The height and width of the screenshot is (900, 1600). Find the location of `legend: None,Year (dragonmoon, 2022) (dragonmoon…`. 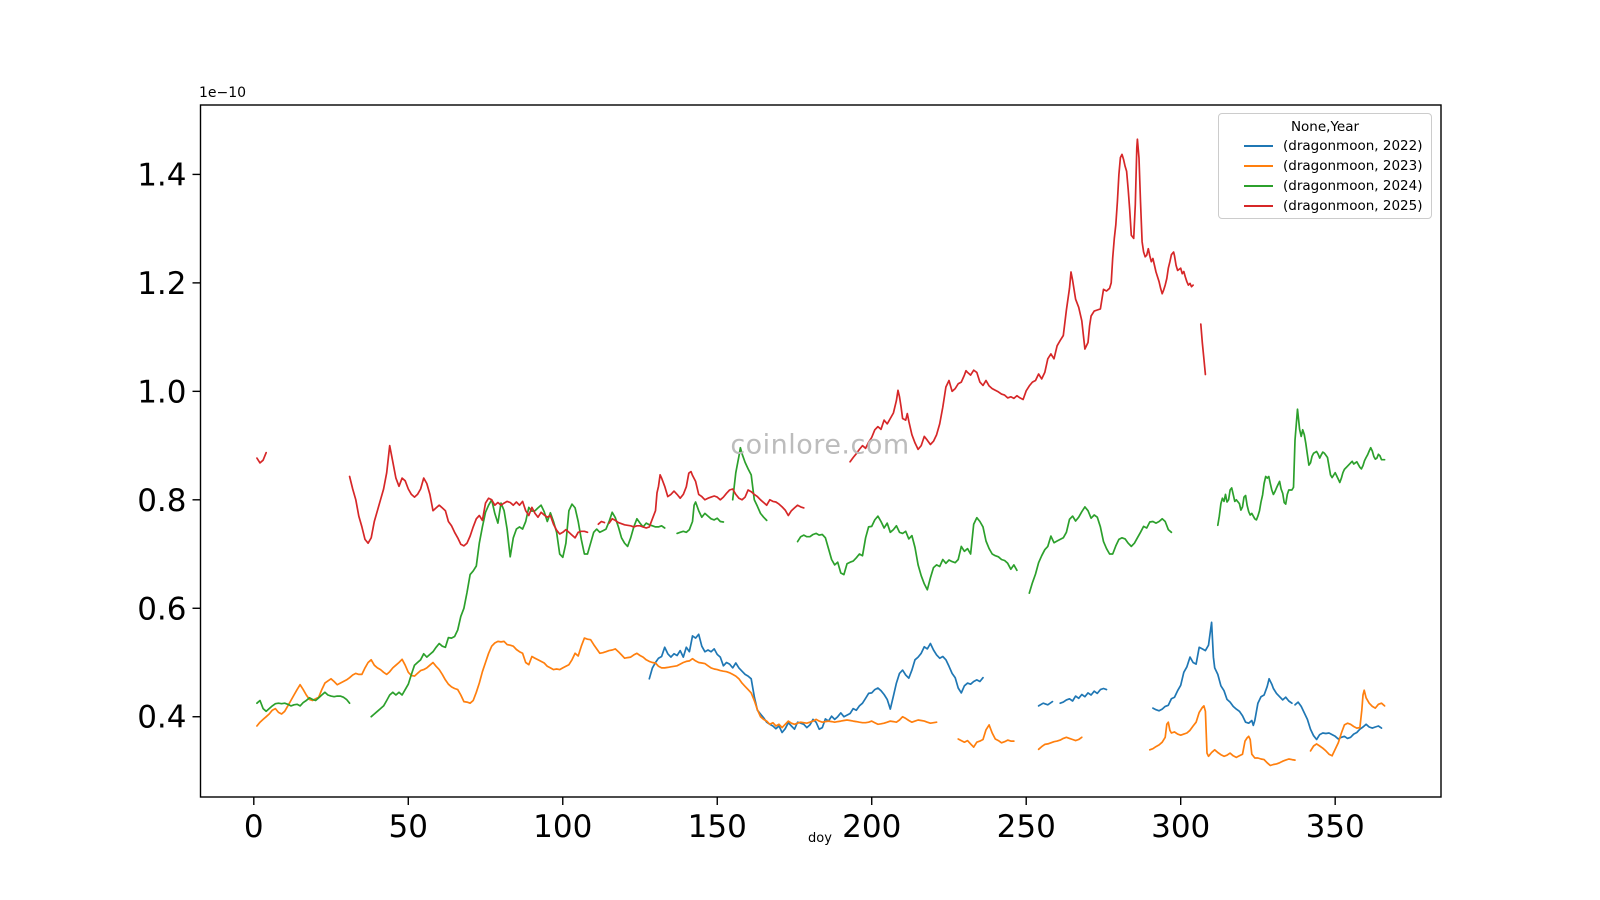

legend: None,Year (dragonmoon, 2022) (dragonmoon… is located at coordinates (1325, 166).